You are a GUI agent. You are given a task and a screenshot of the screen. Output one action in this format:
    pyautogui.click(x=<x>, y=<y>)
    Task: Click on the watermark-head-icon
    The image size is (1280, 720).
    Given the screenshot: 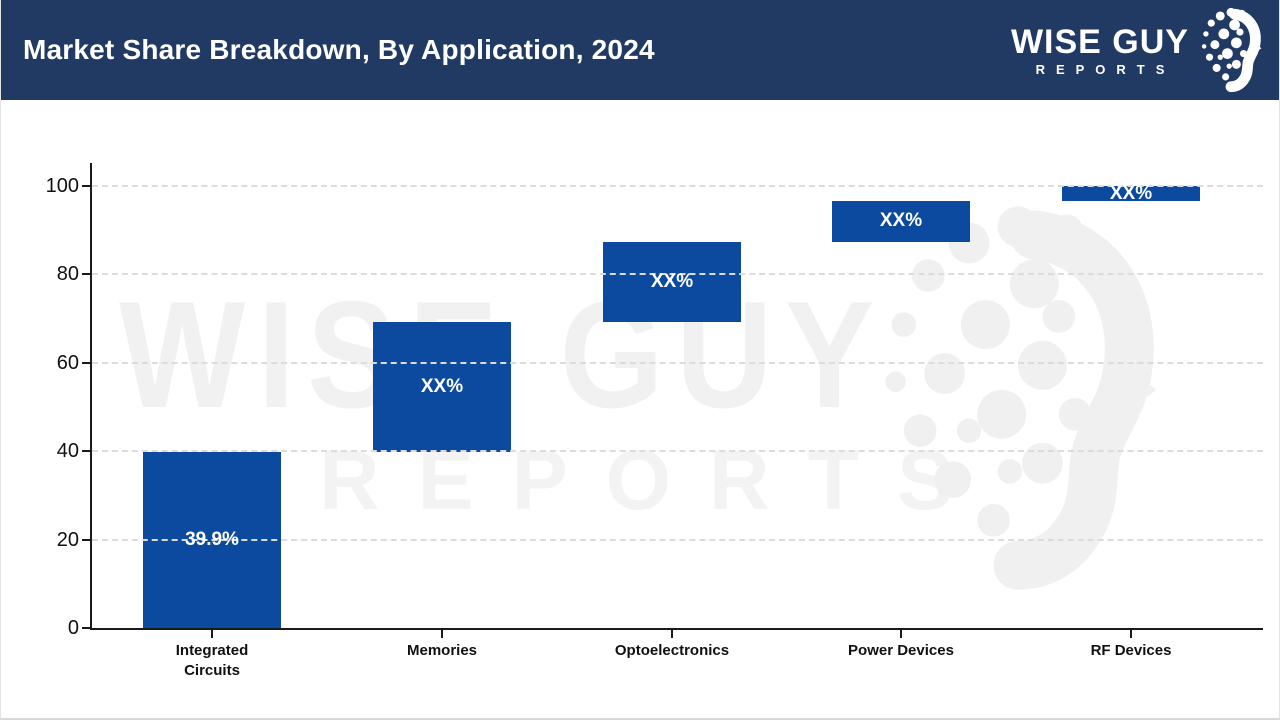 What is the action you would take?
    pyautogui.click(x=1021, y=398)
    